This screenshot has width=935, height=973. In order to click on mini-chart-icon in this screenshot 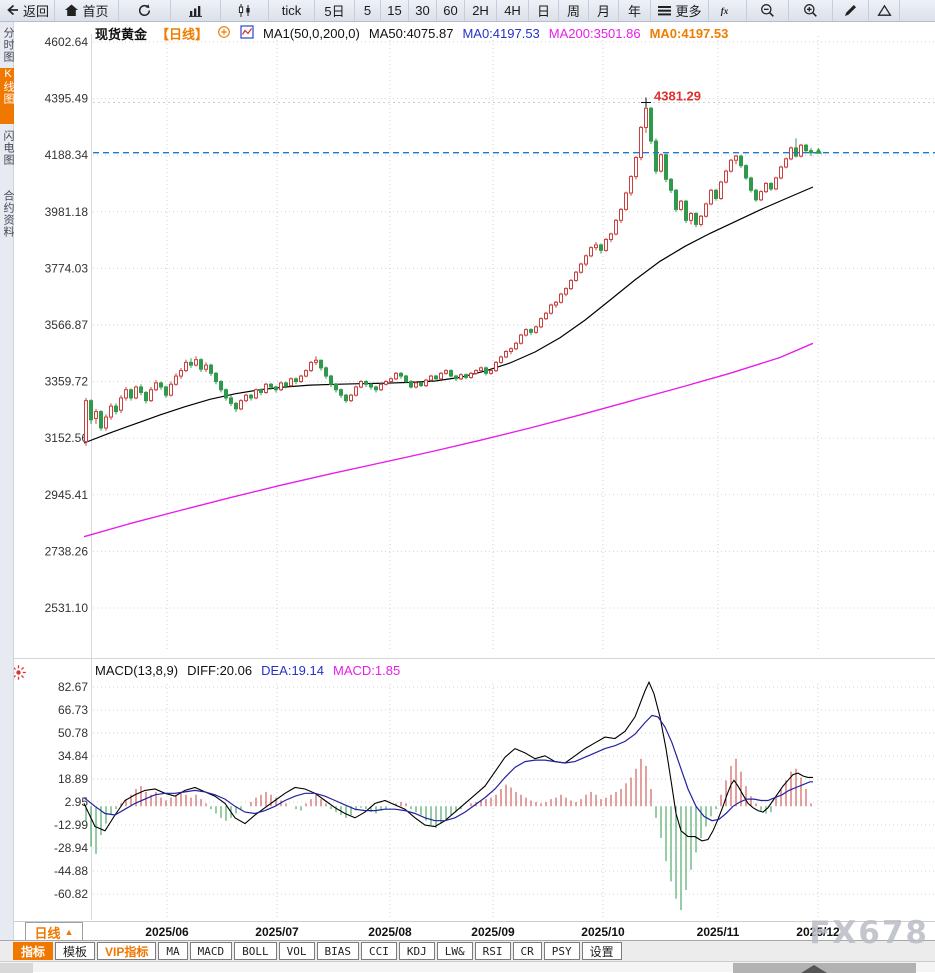, I will do `click(247, 33)`.